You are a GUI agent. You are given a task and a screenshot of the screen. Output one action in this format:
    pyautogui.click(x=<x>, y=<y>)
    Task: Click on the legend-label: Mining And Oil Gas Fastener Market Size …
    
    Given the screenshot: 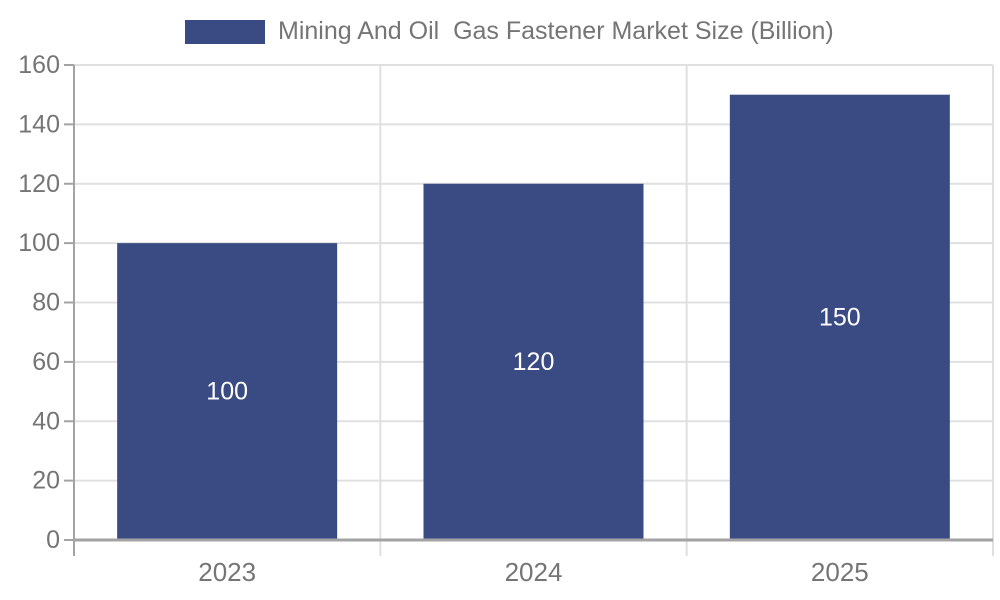 What is the action you would take?
    pyautogui.click(x=556, y=31)
    